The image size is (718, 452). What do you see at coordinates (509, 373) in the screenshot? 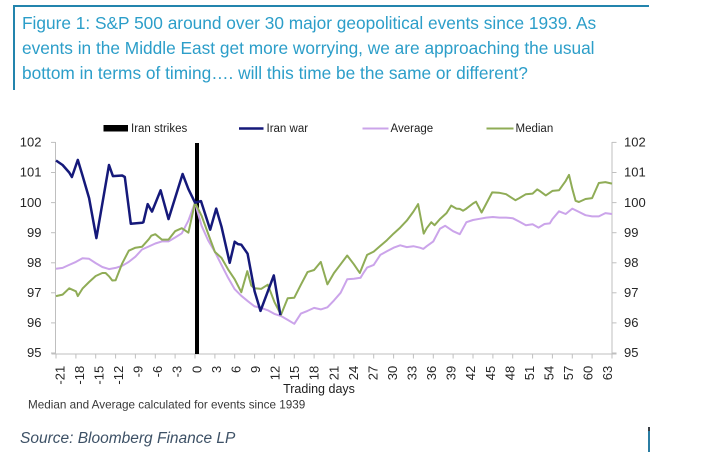
I see `svg-text: 48` at bounding box center [509, 373].